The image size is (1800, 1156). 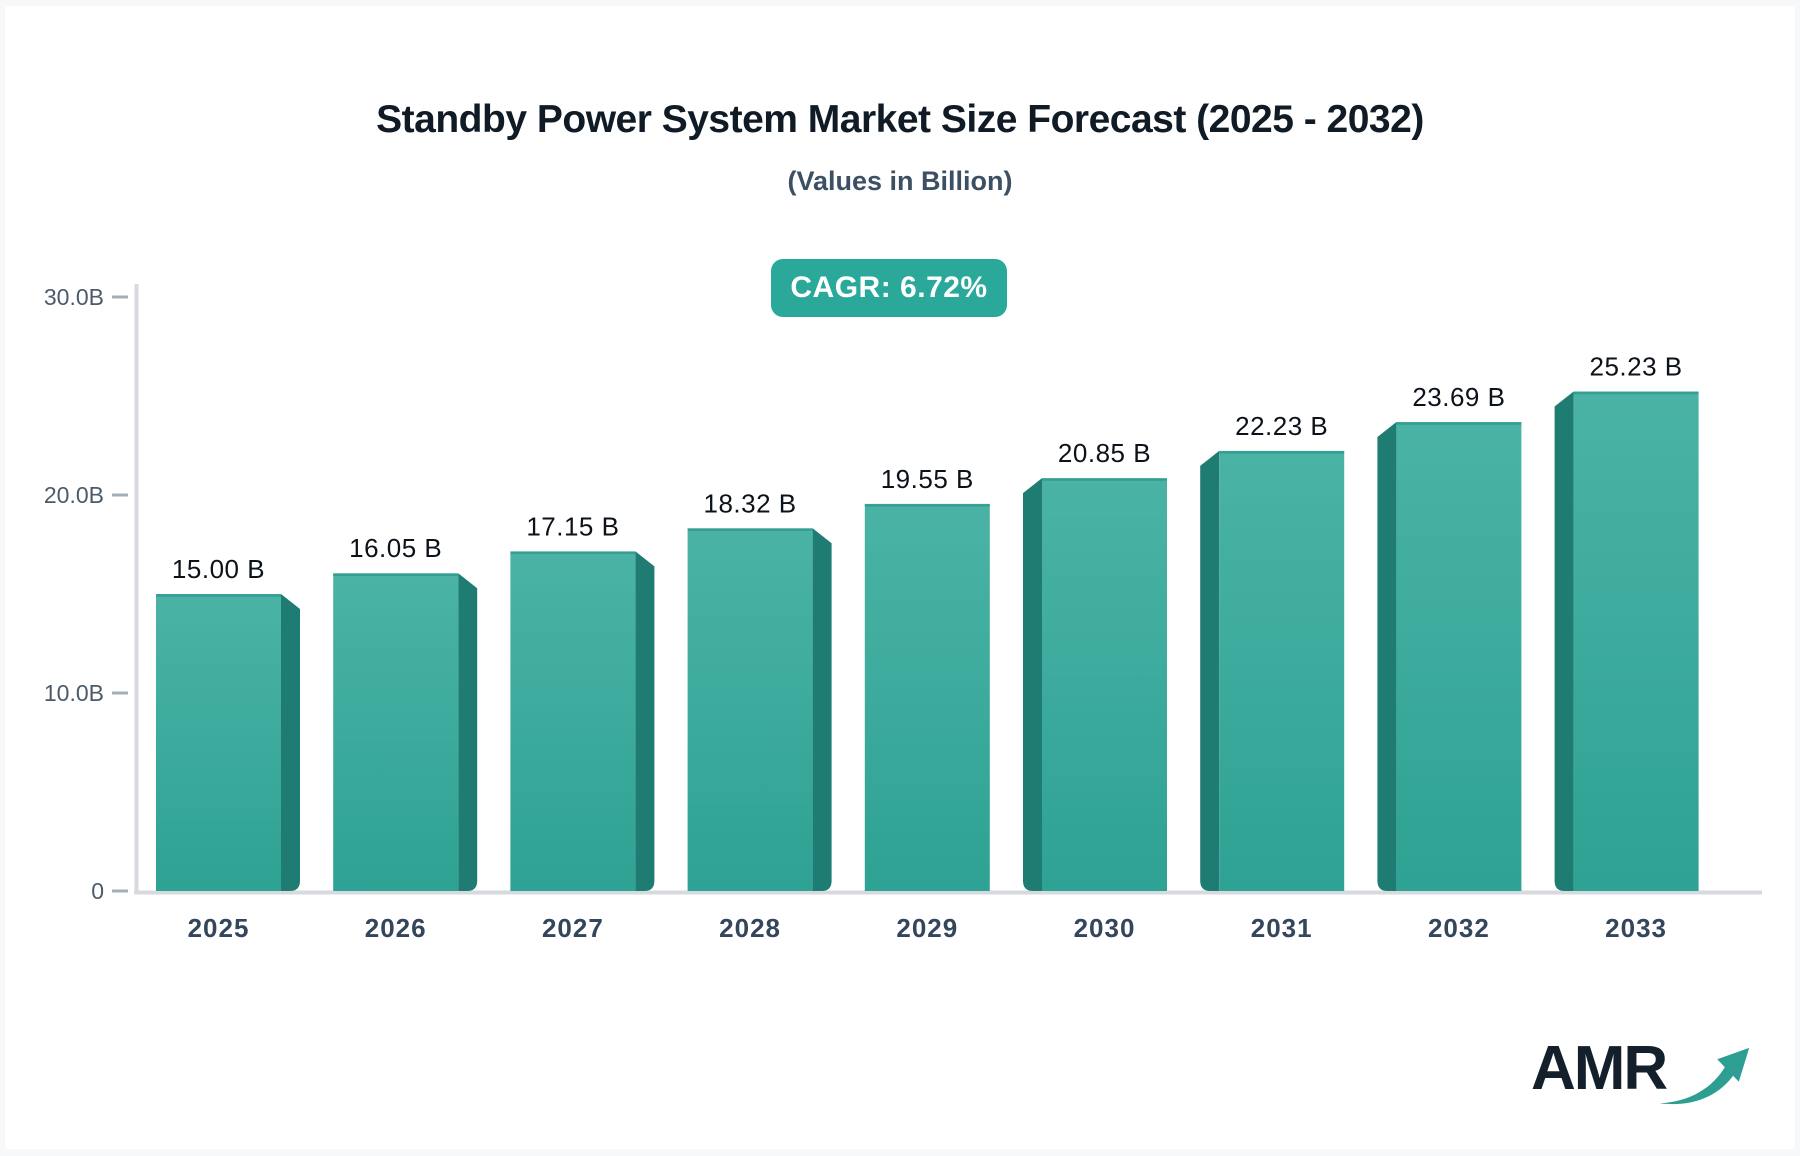 I want to click on x-tick-label: 2030, so click(x=1105, y=928).